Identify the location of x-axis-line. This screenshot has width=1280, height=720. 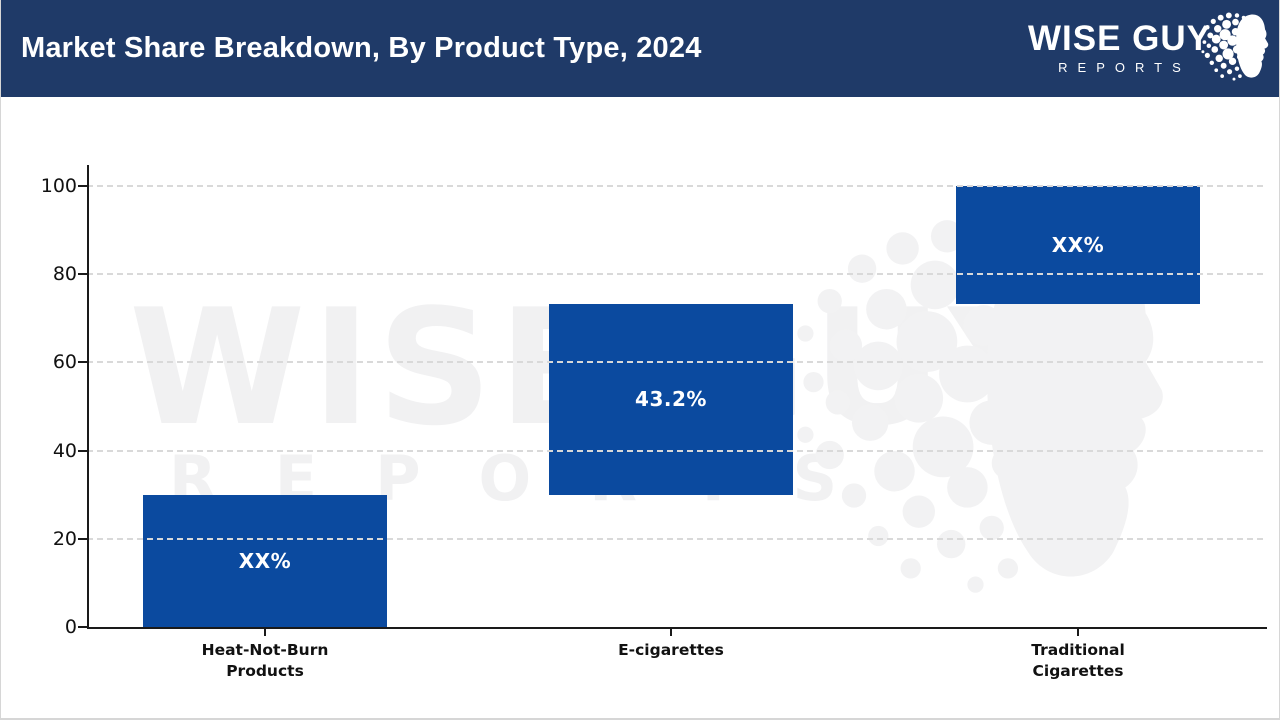
(677, 628).